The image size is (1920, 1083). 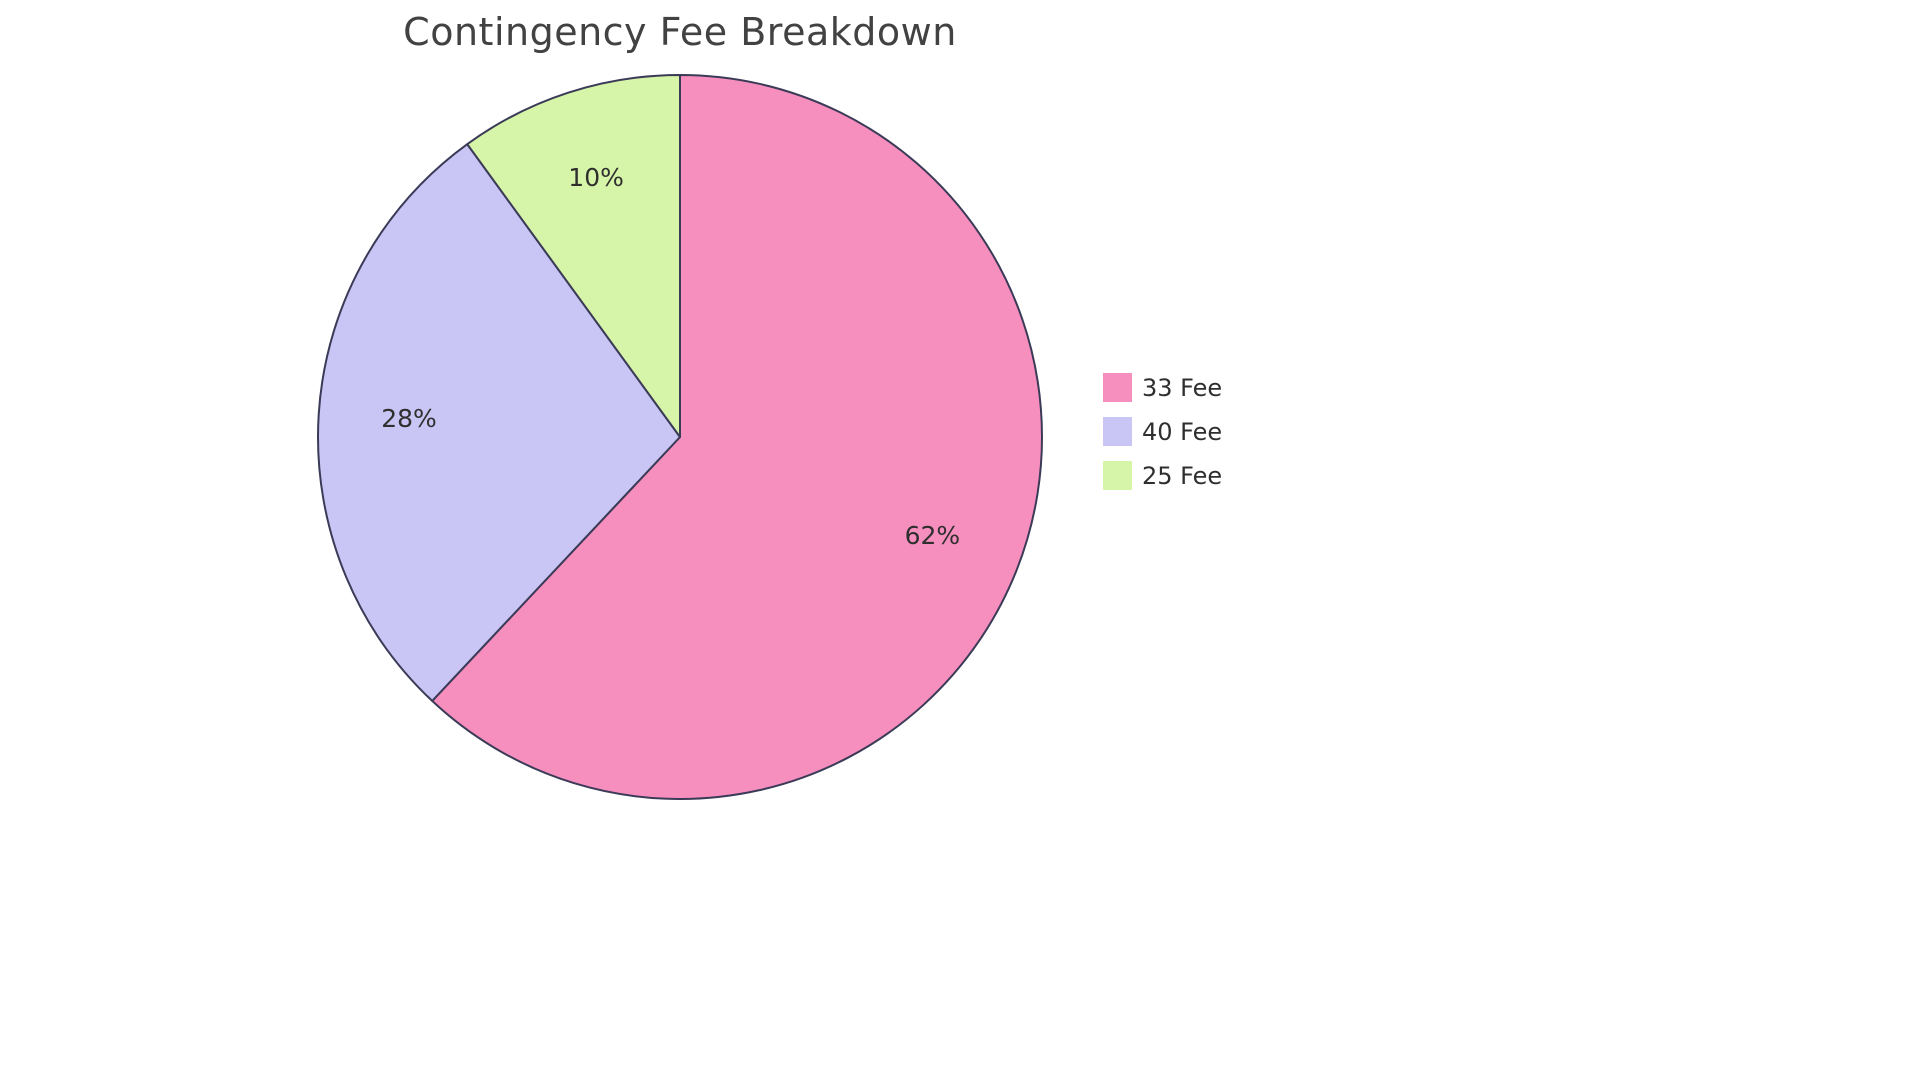 I want to click on legend-item-40-fee: 40 Fee, so click(x=1162, y=431).